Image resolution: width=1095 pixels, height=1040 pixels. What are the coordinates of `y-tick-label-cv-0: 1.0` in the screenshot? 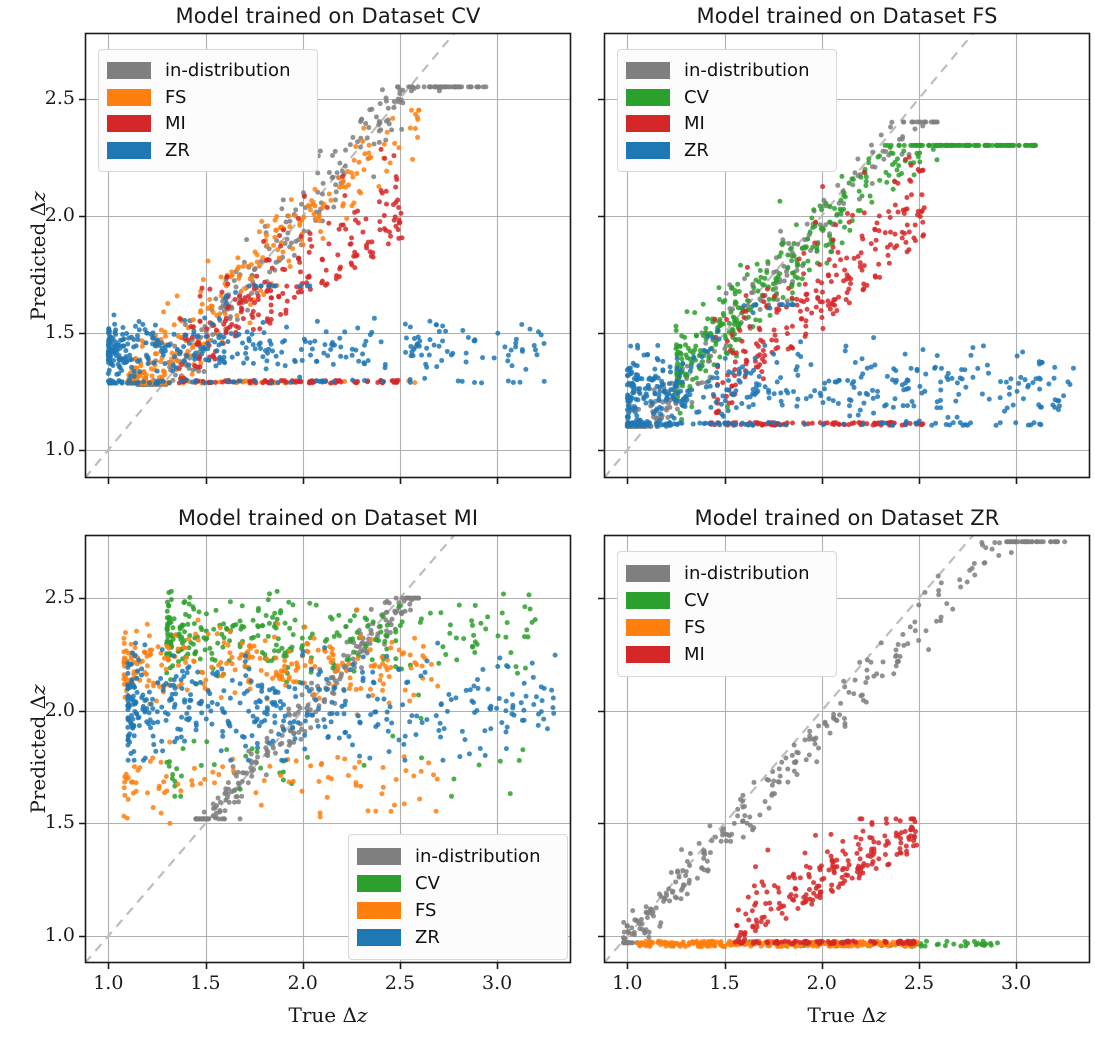 It's located at (59, 448).